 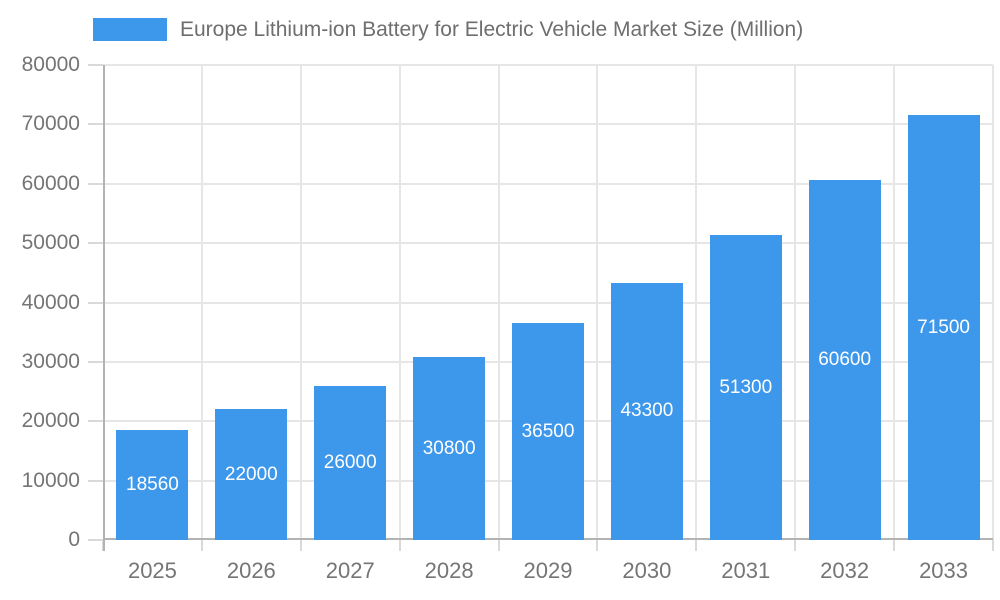 What do you see at coordinates (647, 570) in the screenshot?
I see `x-axis-label: 2030` at bounding box center [647, 570].